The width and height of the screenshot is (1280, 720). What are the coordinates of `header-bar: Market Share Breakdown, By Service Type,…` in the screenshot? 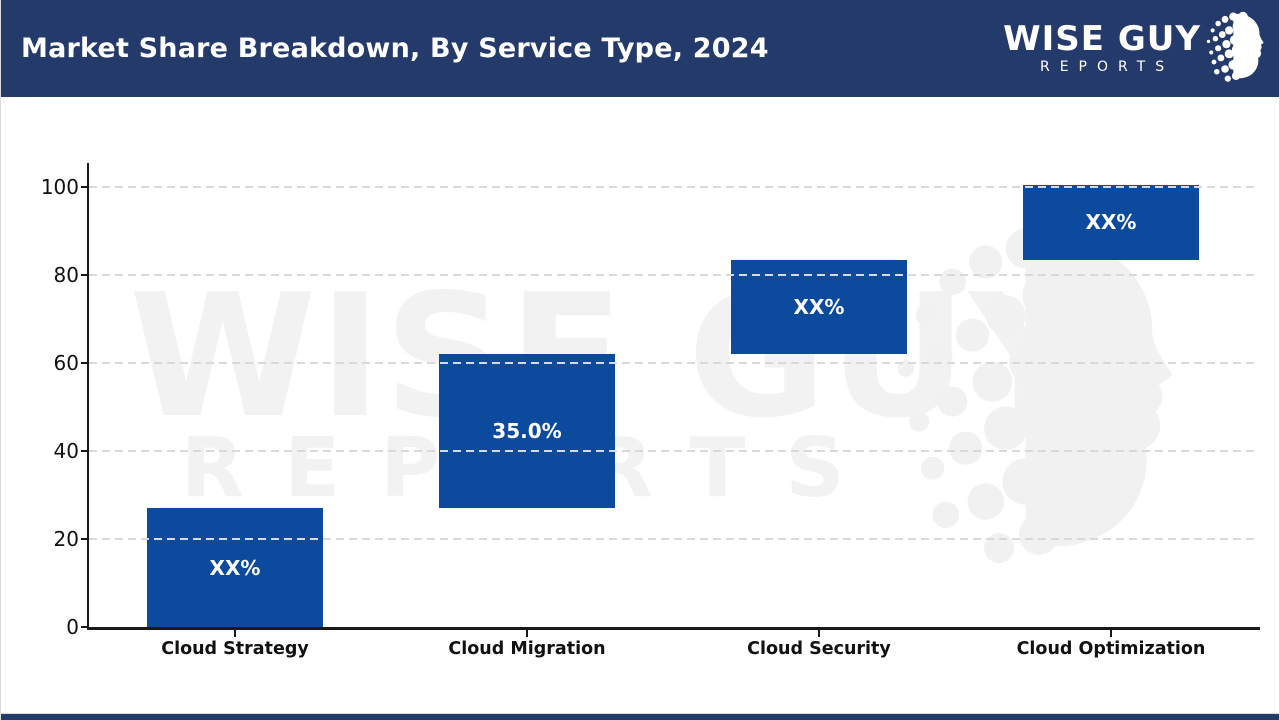 It's located at (640, 48).